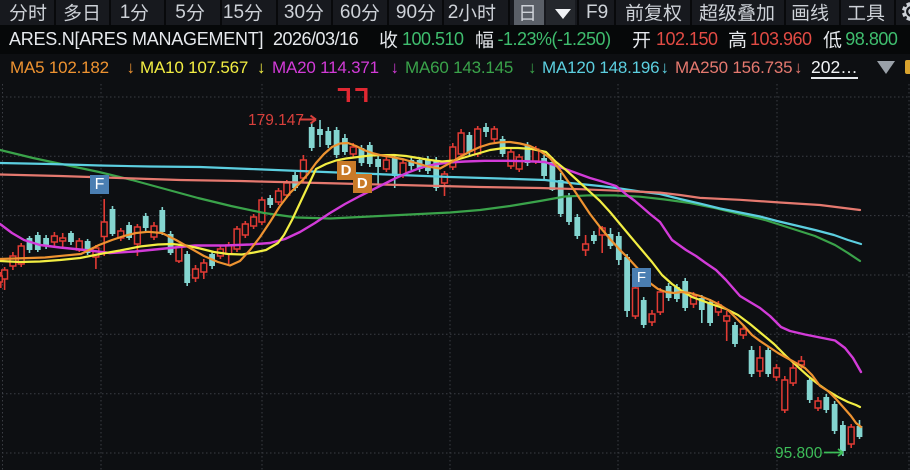  What do you see at coordinates (799, 453) in the screenshot?
I see `svg-text: 95.800` at bounding box center [799, 453].